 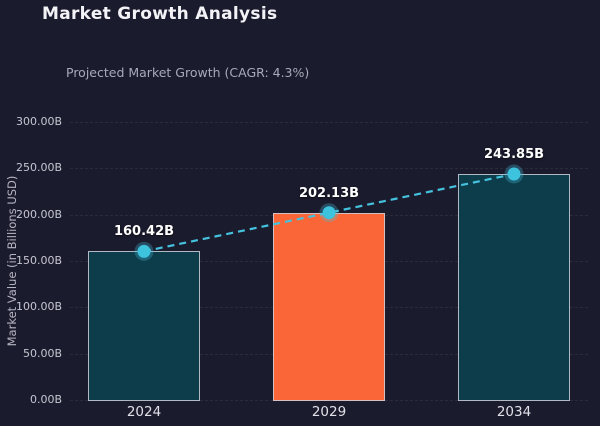 What do you see at coordinates (45, 399) in the screenshot?
I see `y-axis-tick-label: 0.00B` at bounding box center [45, 399].